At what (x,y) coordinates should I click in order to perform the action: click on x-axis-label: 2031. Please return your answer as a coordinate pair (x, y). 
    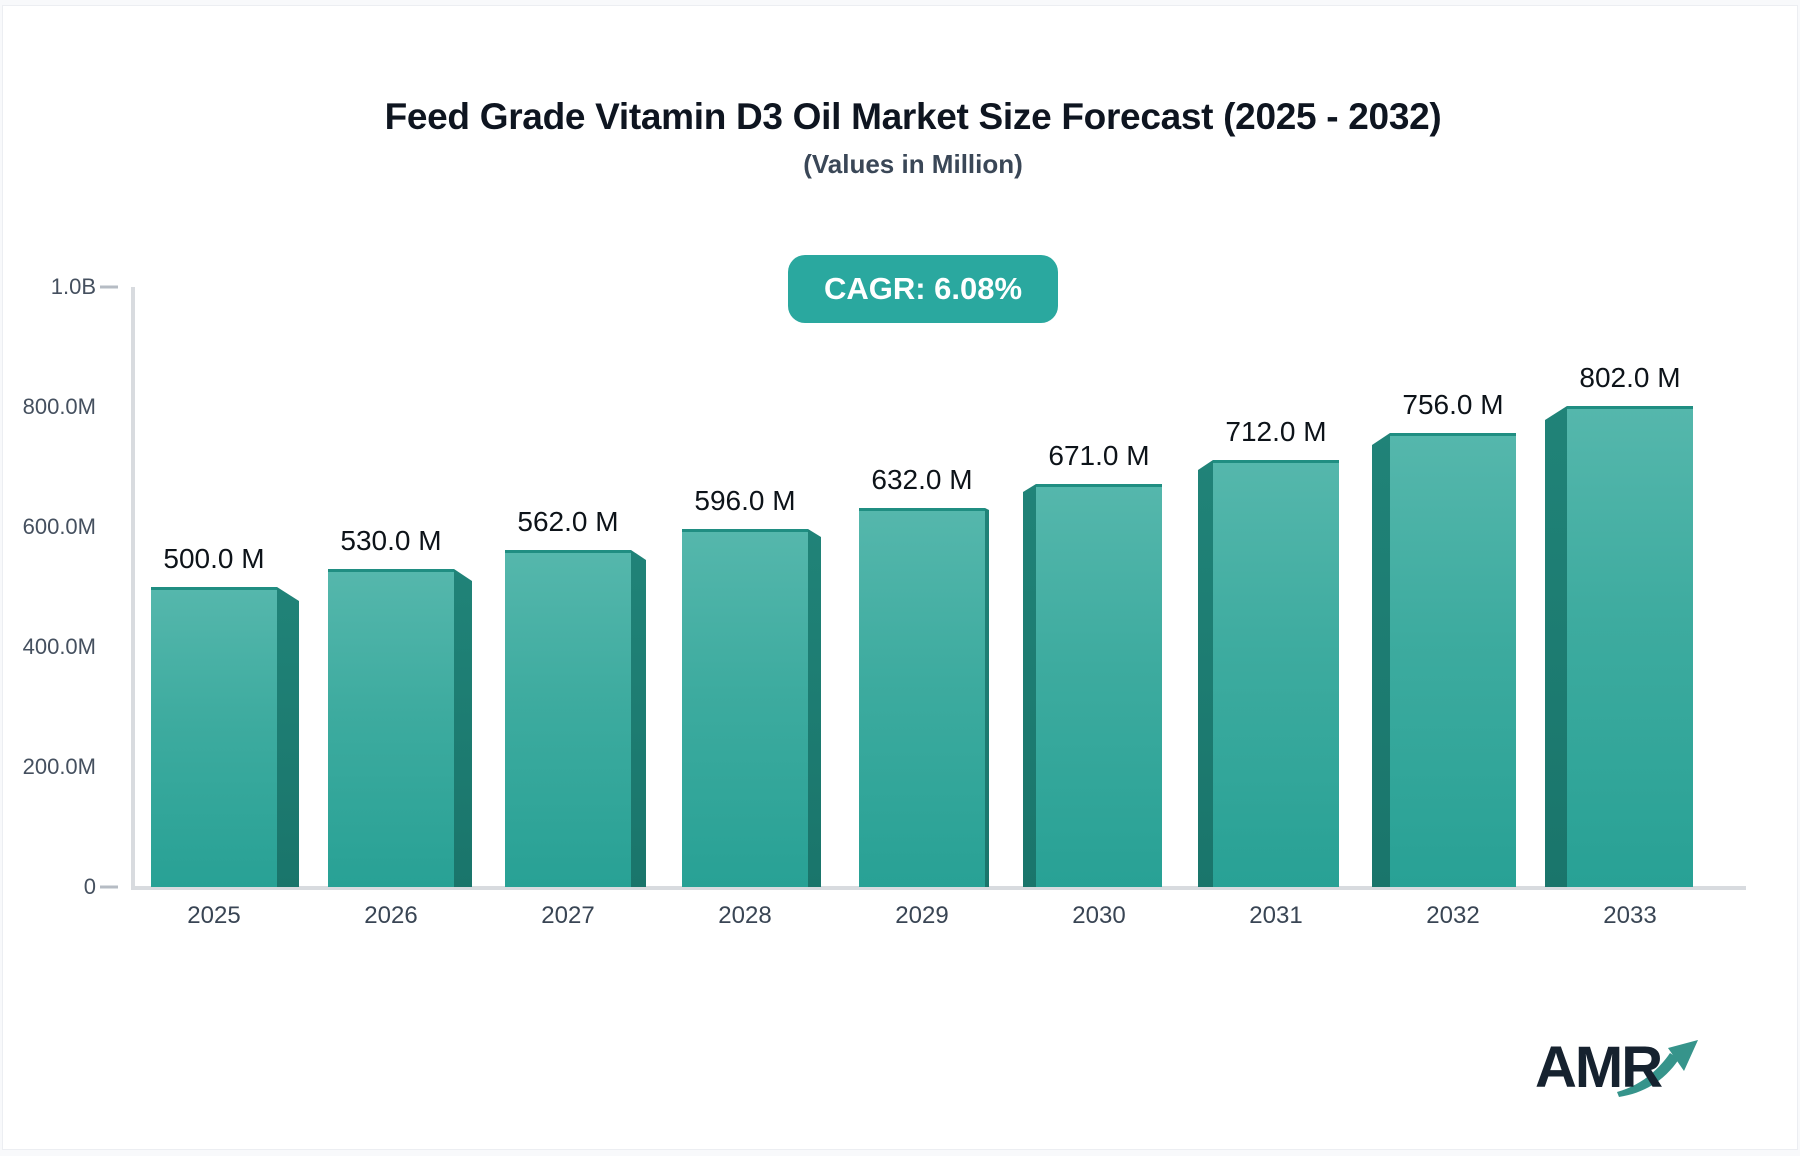
    Looking at the image, I should click on (1276, 915).